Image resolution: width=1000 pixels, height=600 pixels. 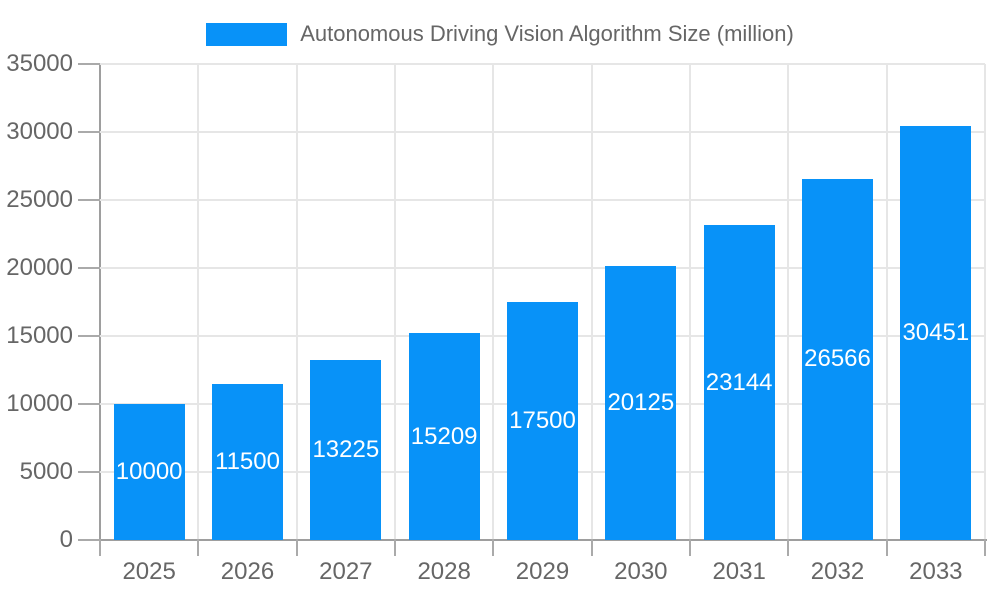 I want to click on bar-value-label: 15209, so click(x=444, y=436).